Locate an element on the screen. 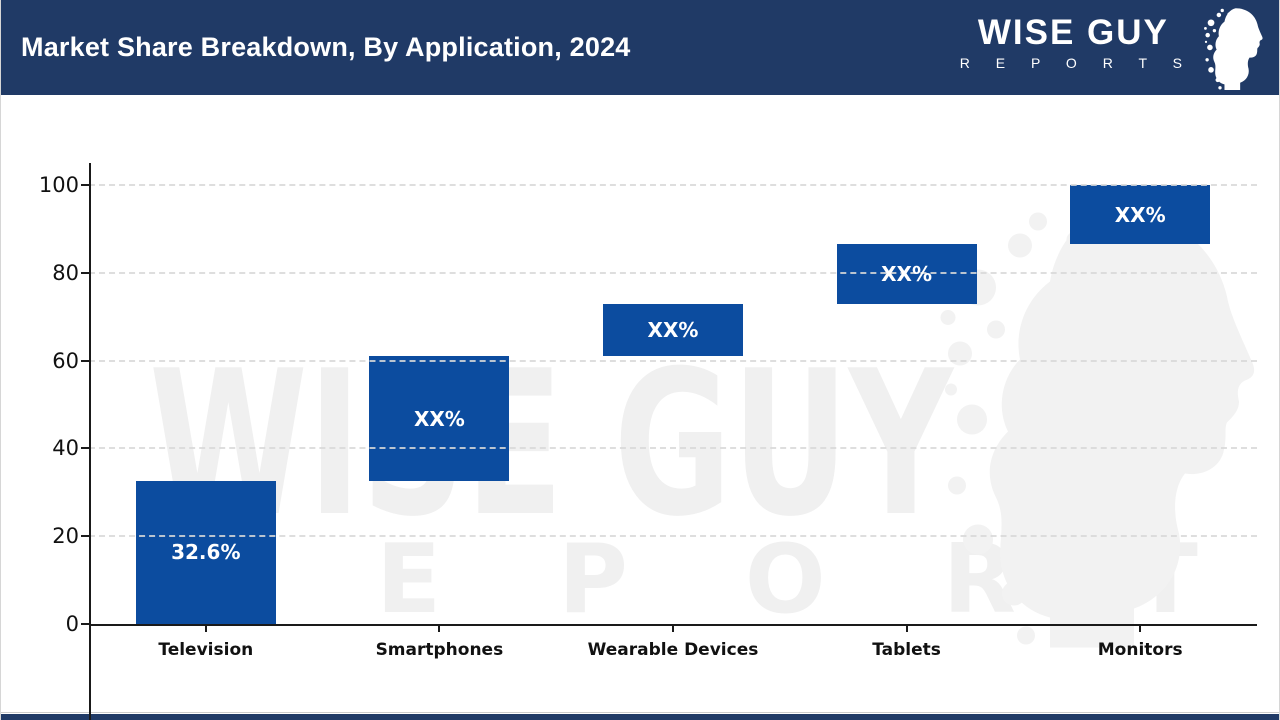 This screenshot has height=720, width=1280. bar-tablets is located at coordinates (906, 274).